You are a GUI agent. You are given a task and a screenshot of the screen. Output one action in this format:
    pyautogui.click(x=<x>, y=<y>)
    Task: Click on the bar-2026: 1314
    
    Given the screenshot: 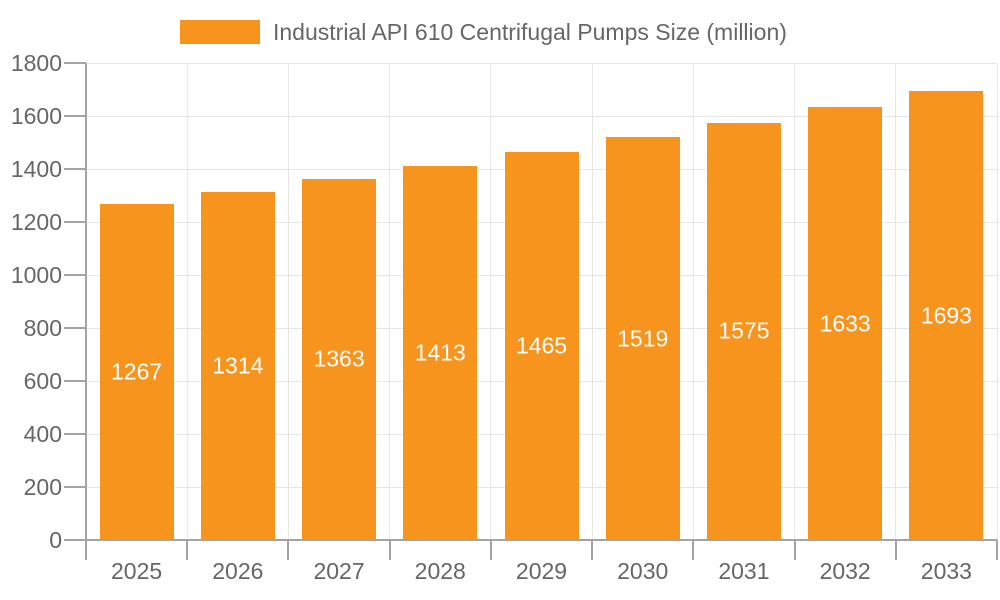 What is the action you would take?
    pyautogui.click(x=237, y=365)
    